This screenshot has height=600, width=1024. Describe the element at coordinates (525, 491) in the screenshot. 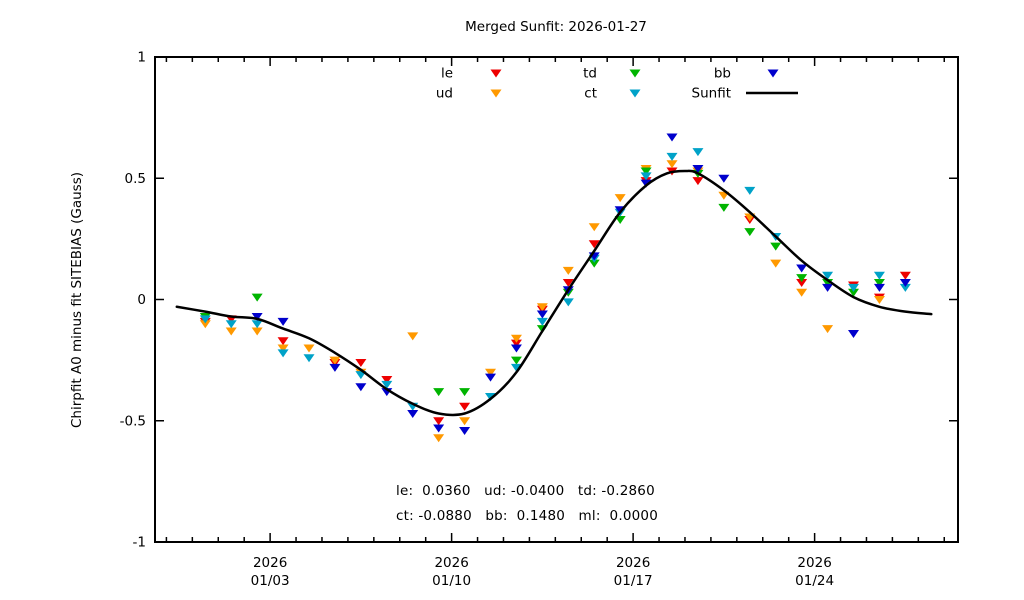

I see `fit-coefficients-line1: le: 0.0360 ud: -0.0400 td: -0.2860` at that location.